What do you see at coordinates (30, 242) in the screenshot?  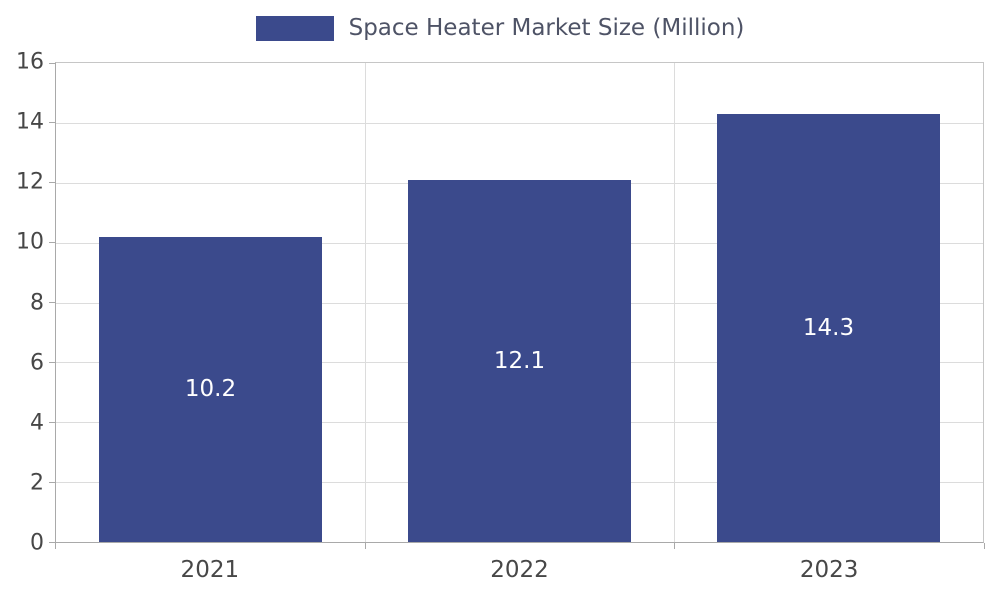 I see `y-tick-label: 10` at bounding box center [30, 242].